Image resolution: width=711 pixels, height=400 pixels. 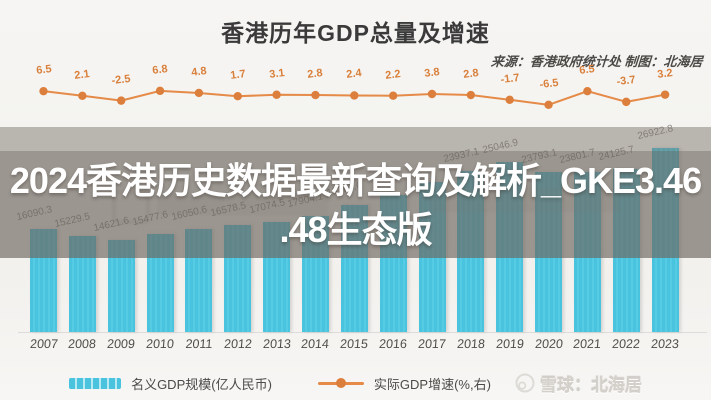 I want to click on growth-point-2019, so click(x=509, y=99).